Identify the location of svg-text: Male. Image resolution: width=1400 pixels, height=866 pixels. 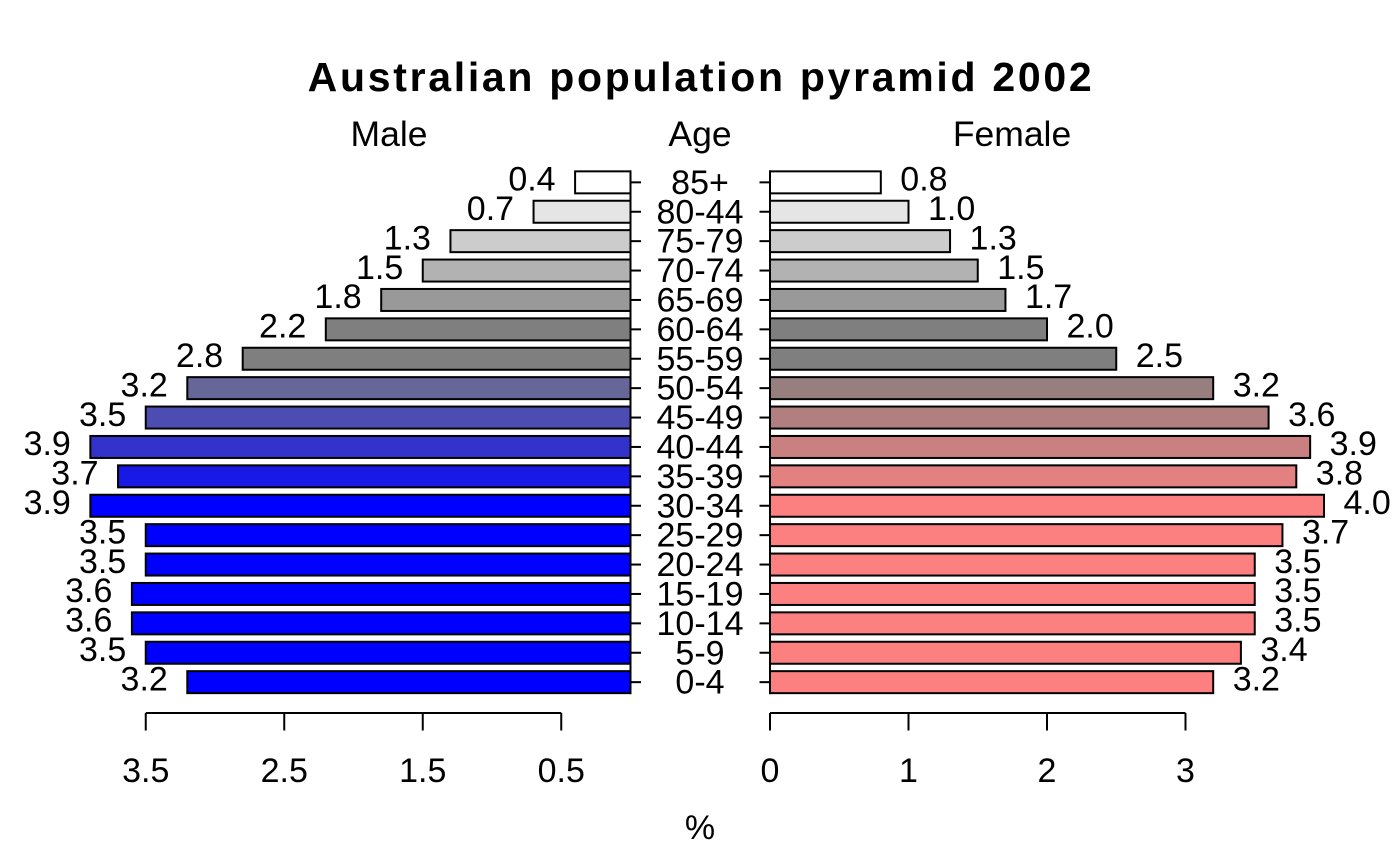
(389, 134).